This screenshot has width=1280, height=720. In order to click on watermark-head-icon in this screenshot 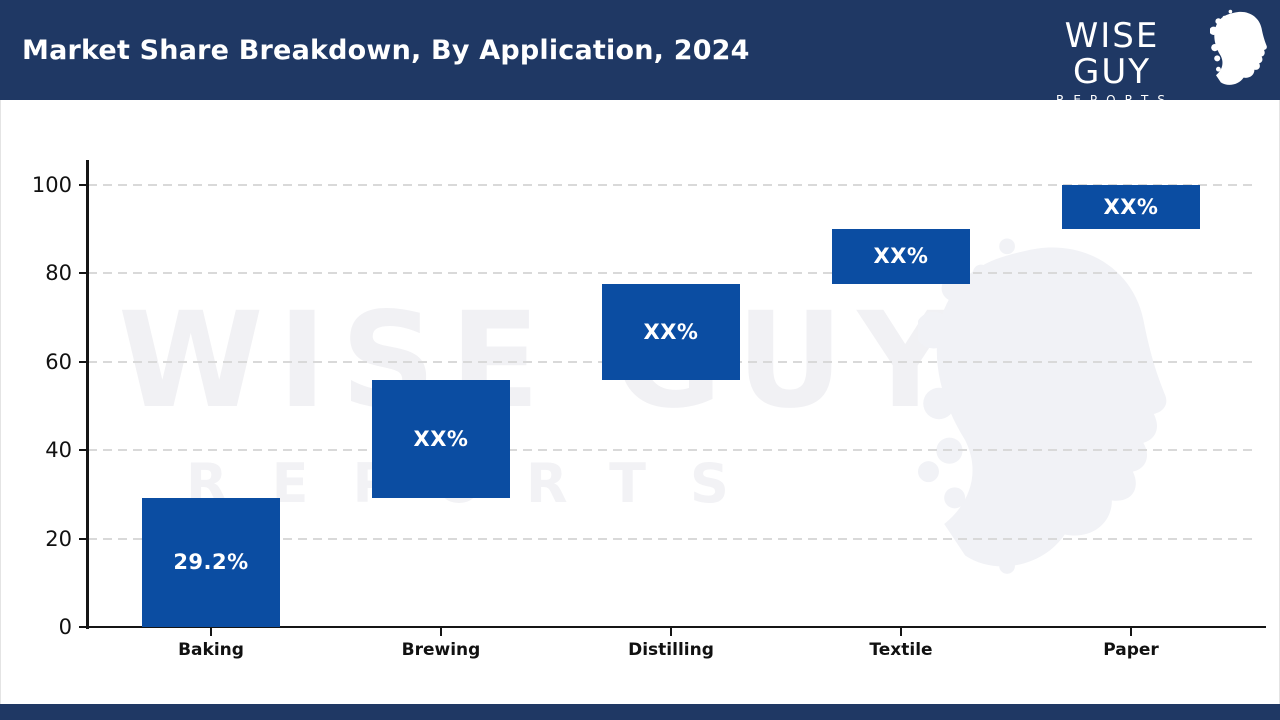, I will do `click(1042, 406)`.